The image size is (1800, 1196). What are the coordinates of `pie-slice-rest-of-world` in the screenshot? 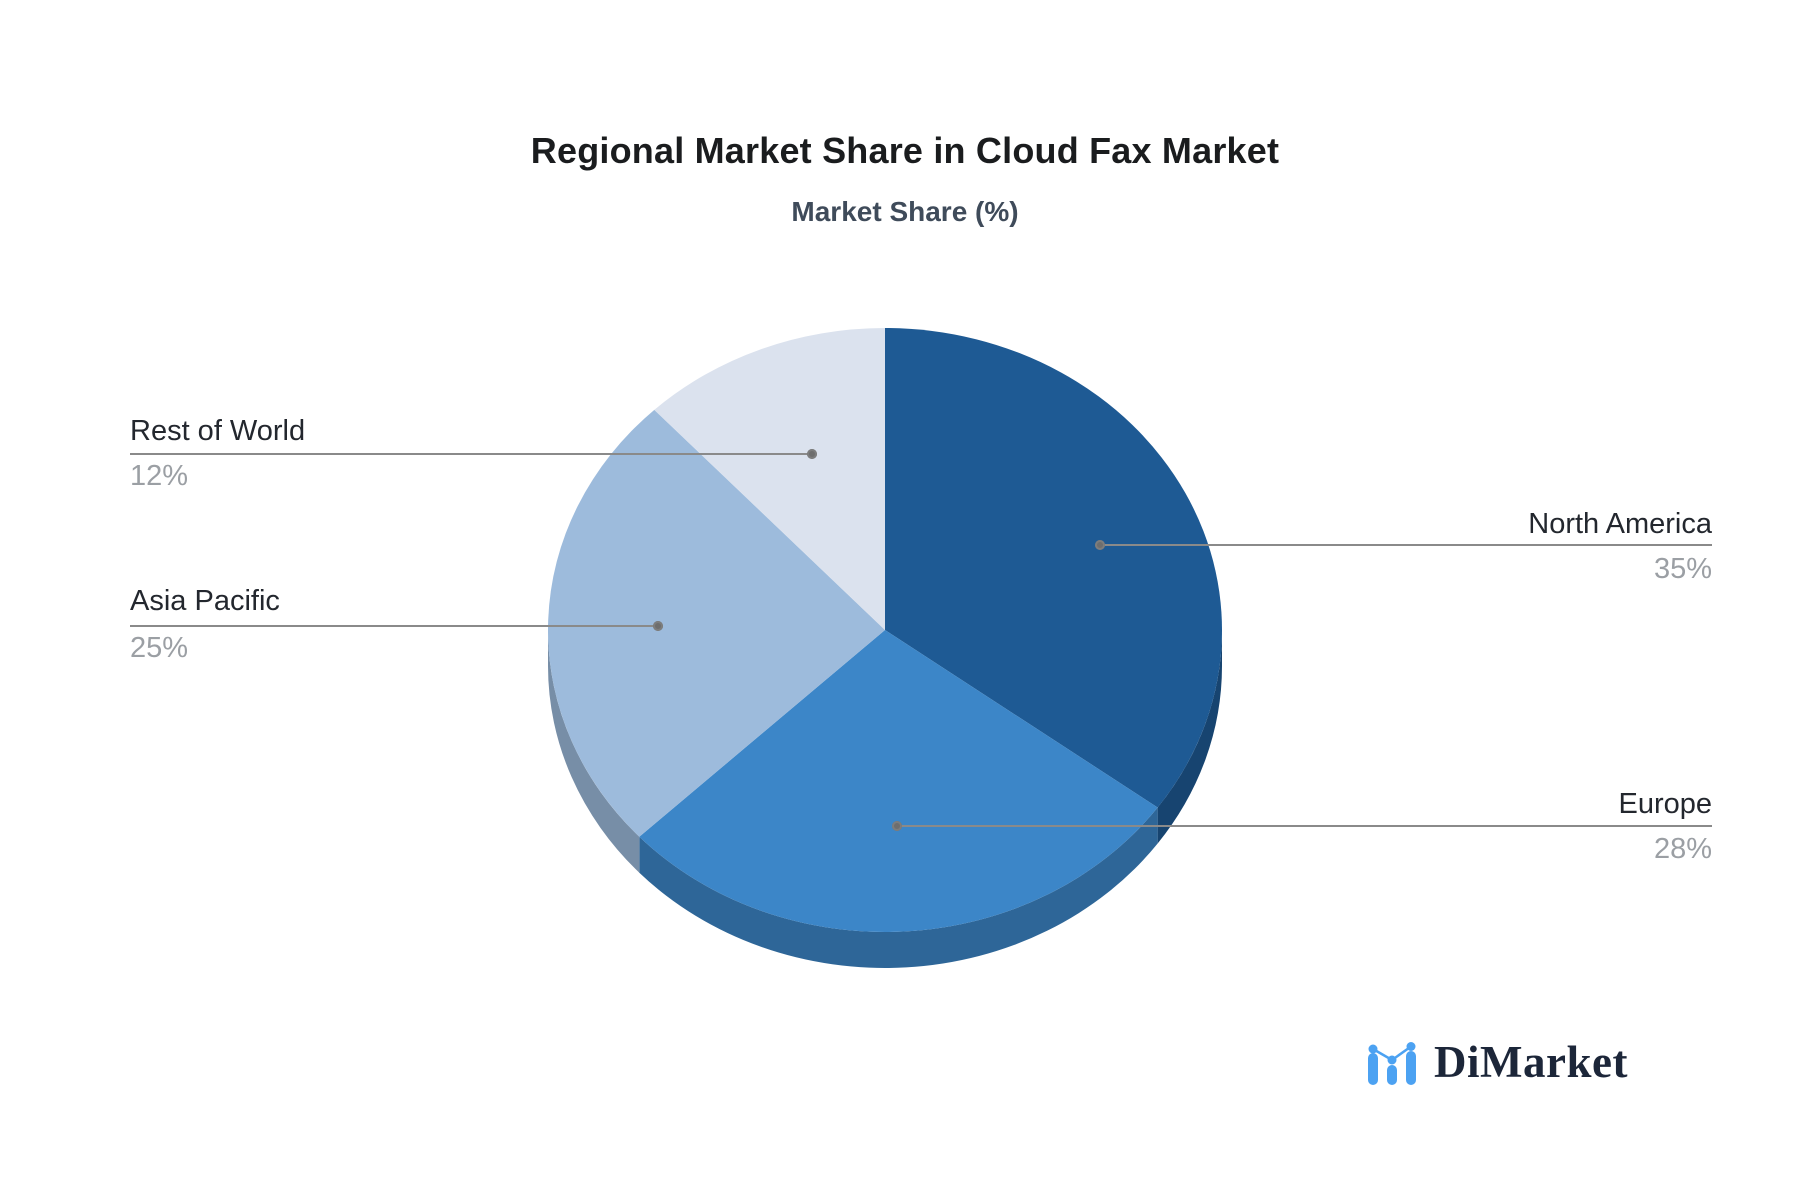 It's located at (769, 479).